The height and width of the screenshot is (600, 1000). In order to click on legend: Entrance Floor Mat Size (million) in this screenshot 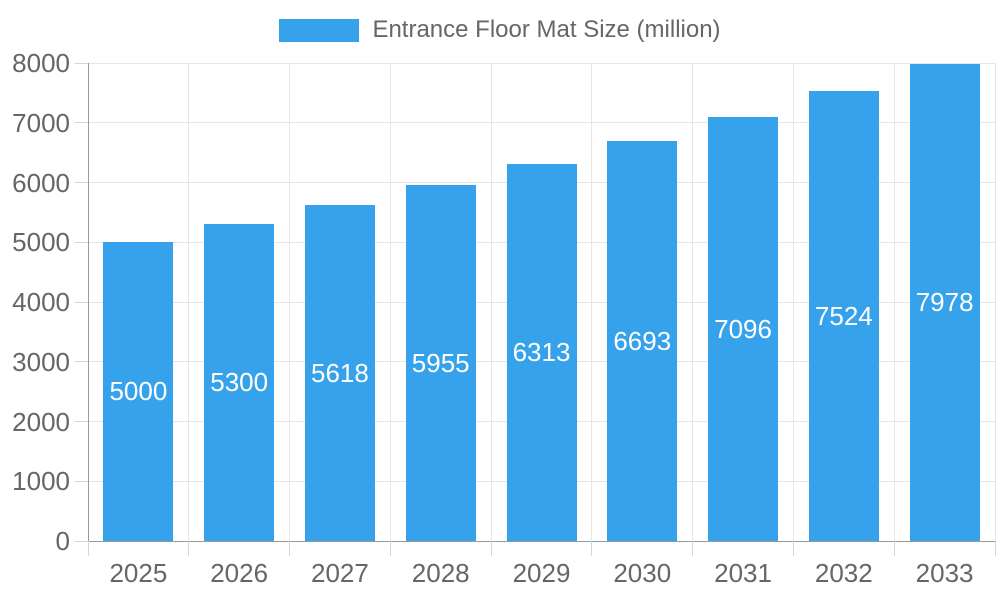, I will do `click(500, 30)`.